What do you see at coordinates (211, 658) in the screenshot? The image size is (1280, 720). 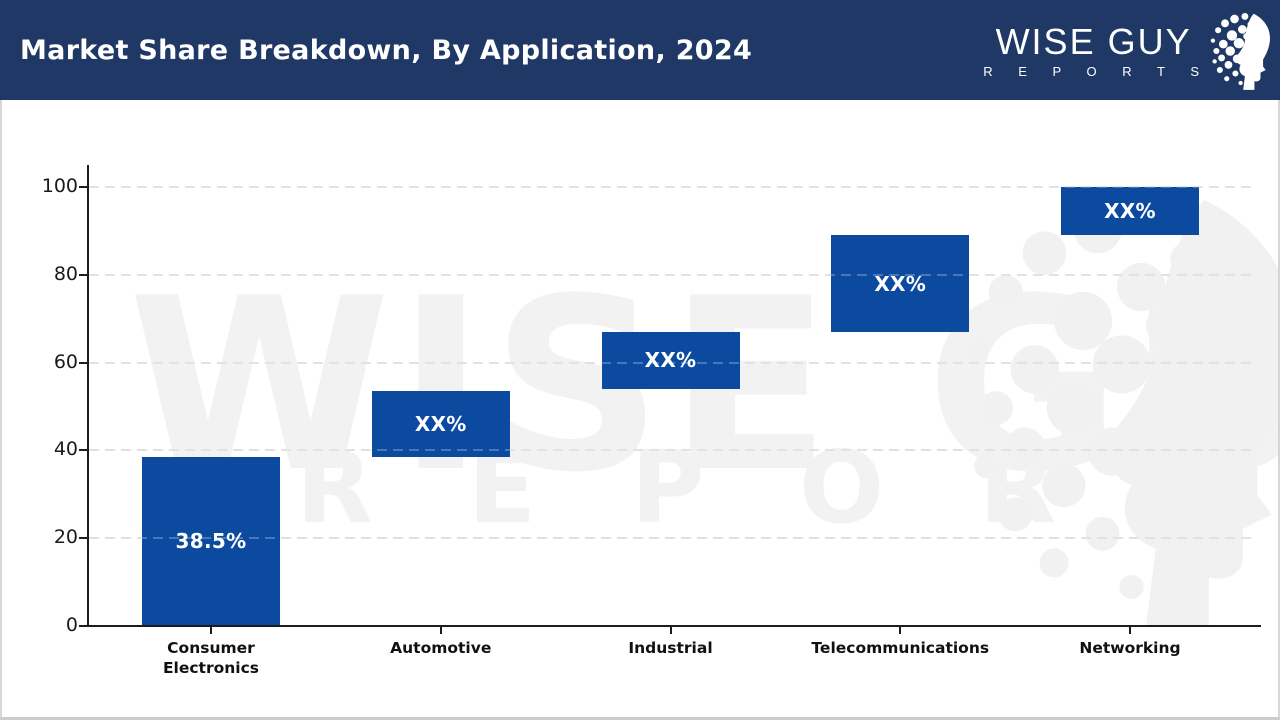 I see `x-category-label-consumer-electronics: Consumer Electronics` at bounding box center [211, 658].